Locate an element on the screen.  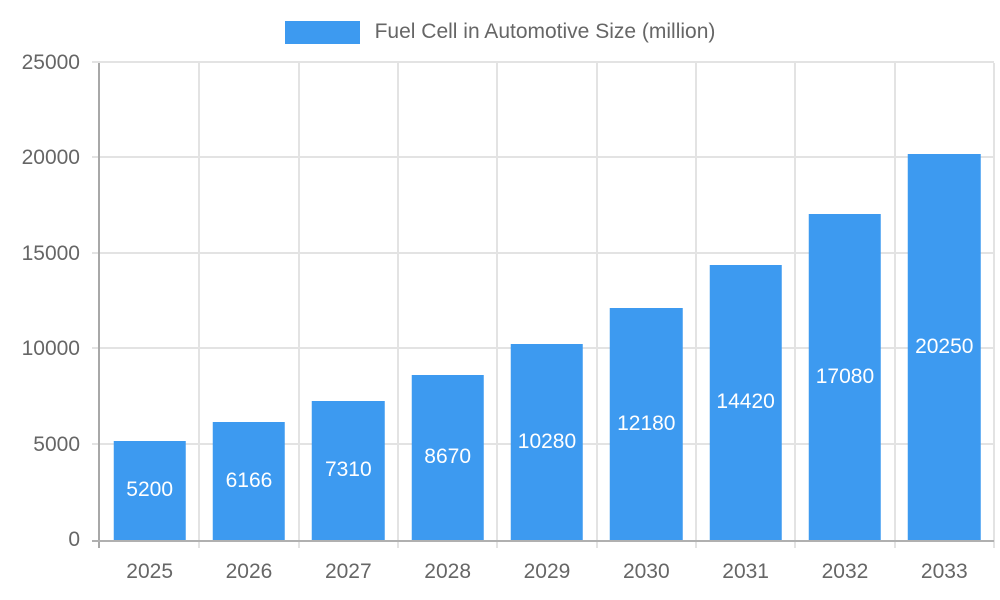
x-tick-label: 2029 is located at coordinates (547, 571).